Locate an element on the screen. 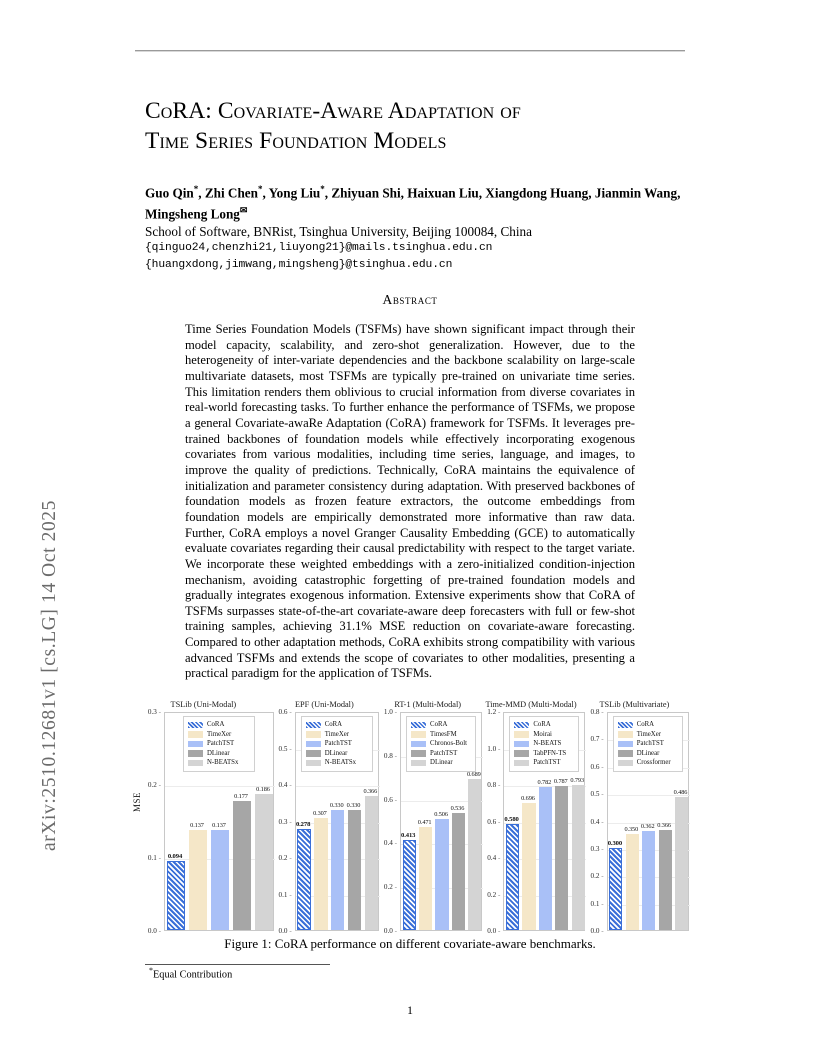 This screenshot has height=1056, width=816. chart-legend: CoRA TimeXer PatchTST DLinear Crossformer is located at coordinates (647, 744).